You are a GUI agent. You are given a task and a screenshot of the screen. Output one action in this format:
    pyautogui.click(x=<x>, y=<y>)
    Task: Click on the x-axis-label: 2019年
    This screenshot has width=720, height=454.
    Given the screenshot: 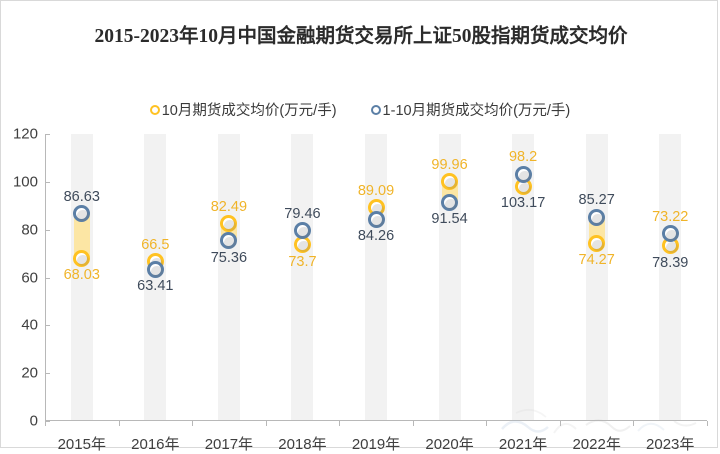 What is the action you would take?
    pyautogui.click(x=376, y=444)
    